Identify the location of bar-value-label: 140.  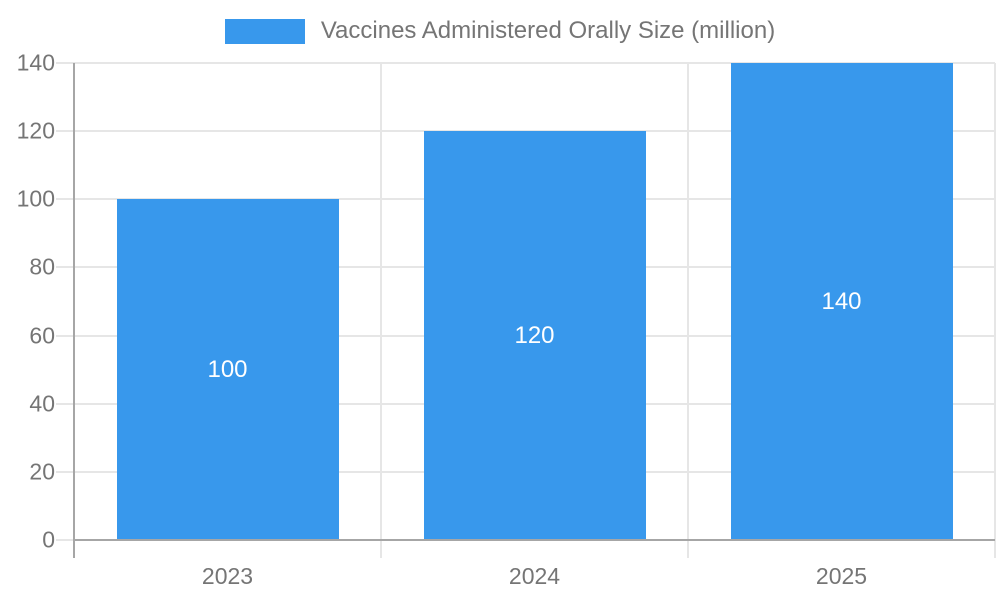
(841, 301).